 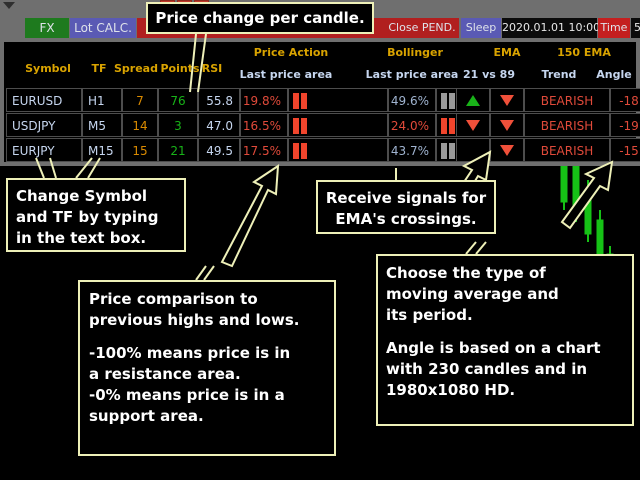 I want to click on callout-line: Change Symbol, so click(x=82, y=196).